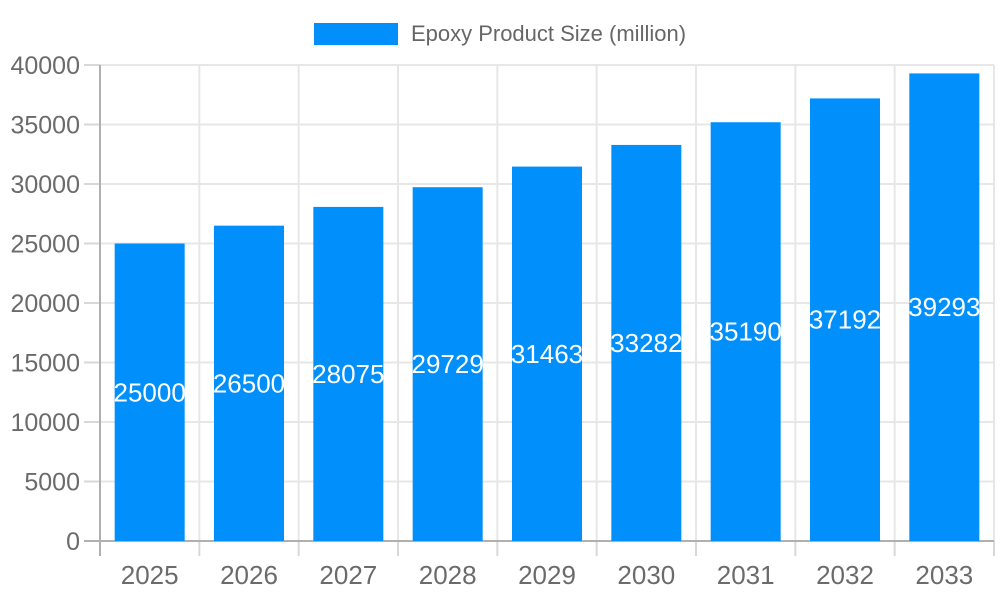  What do you see at coordinates (150, 575) in the screenshot?
I see `x-axis-tick-label-2025: 2025` at bounding box center [150, 575].